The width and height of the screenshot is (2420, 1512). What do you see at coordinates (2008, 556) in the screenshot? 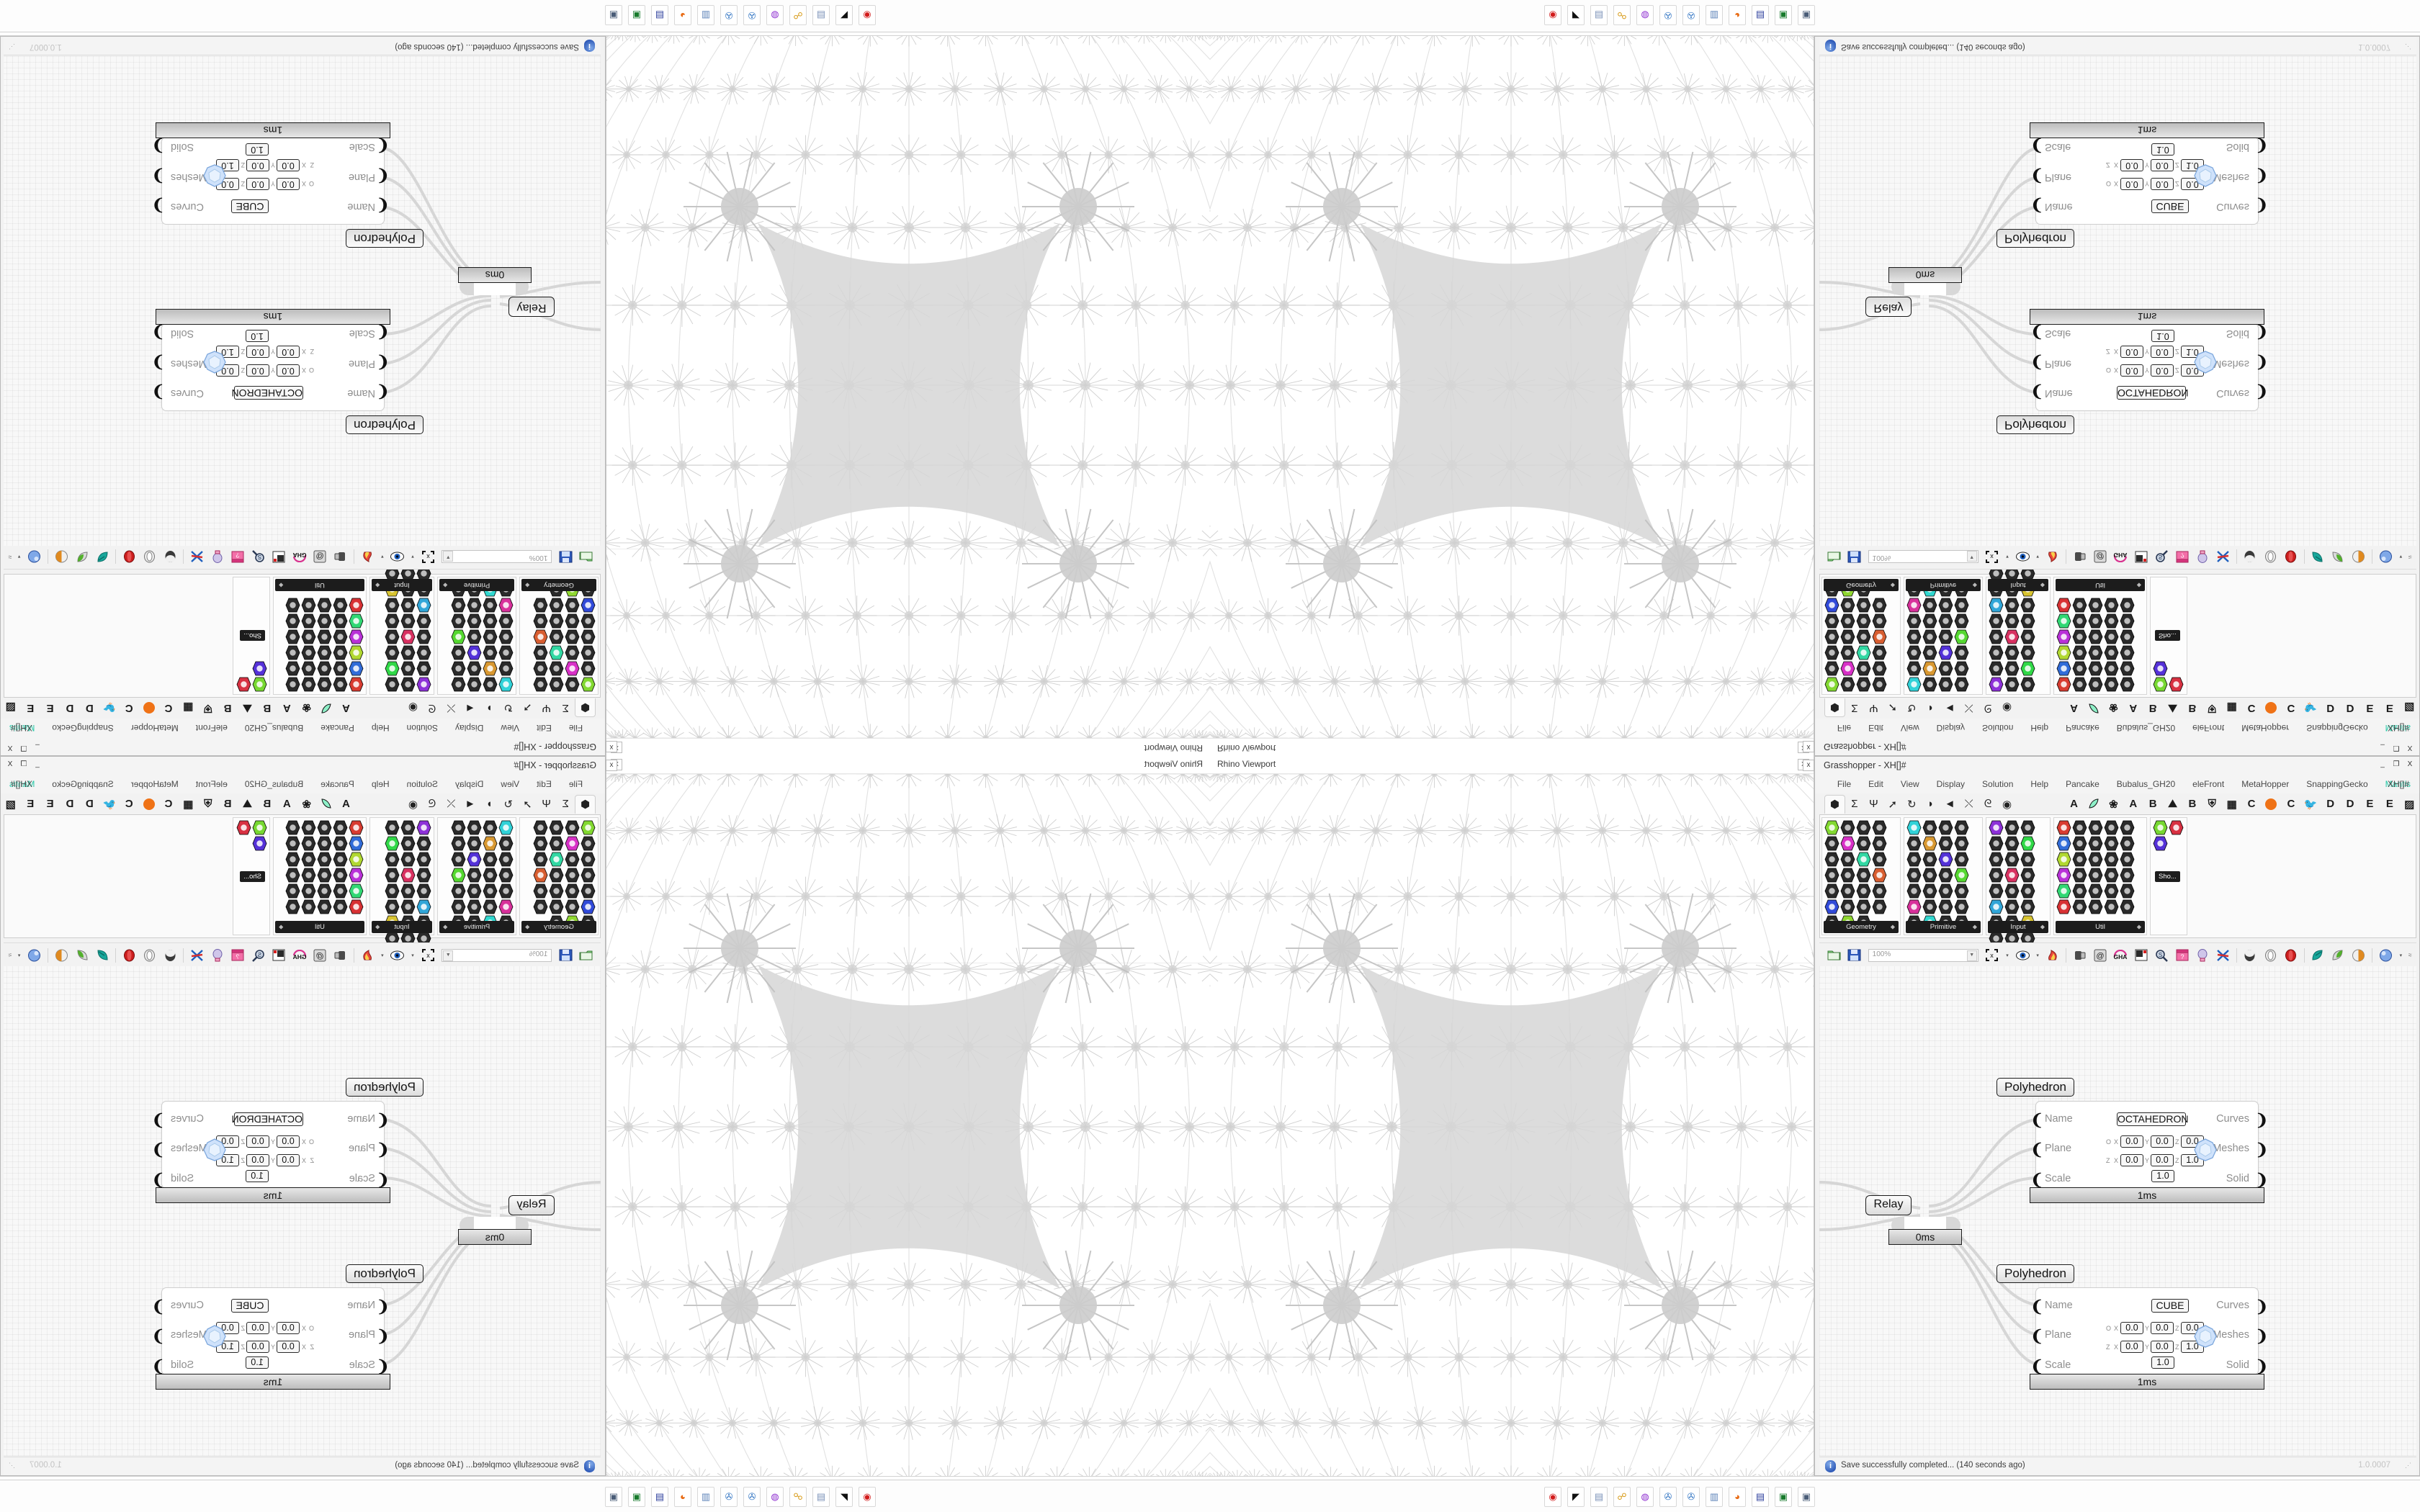
I see `zoom-extents-dropdown-icon: ▾` at bounding box center [2008, 556].